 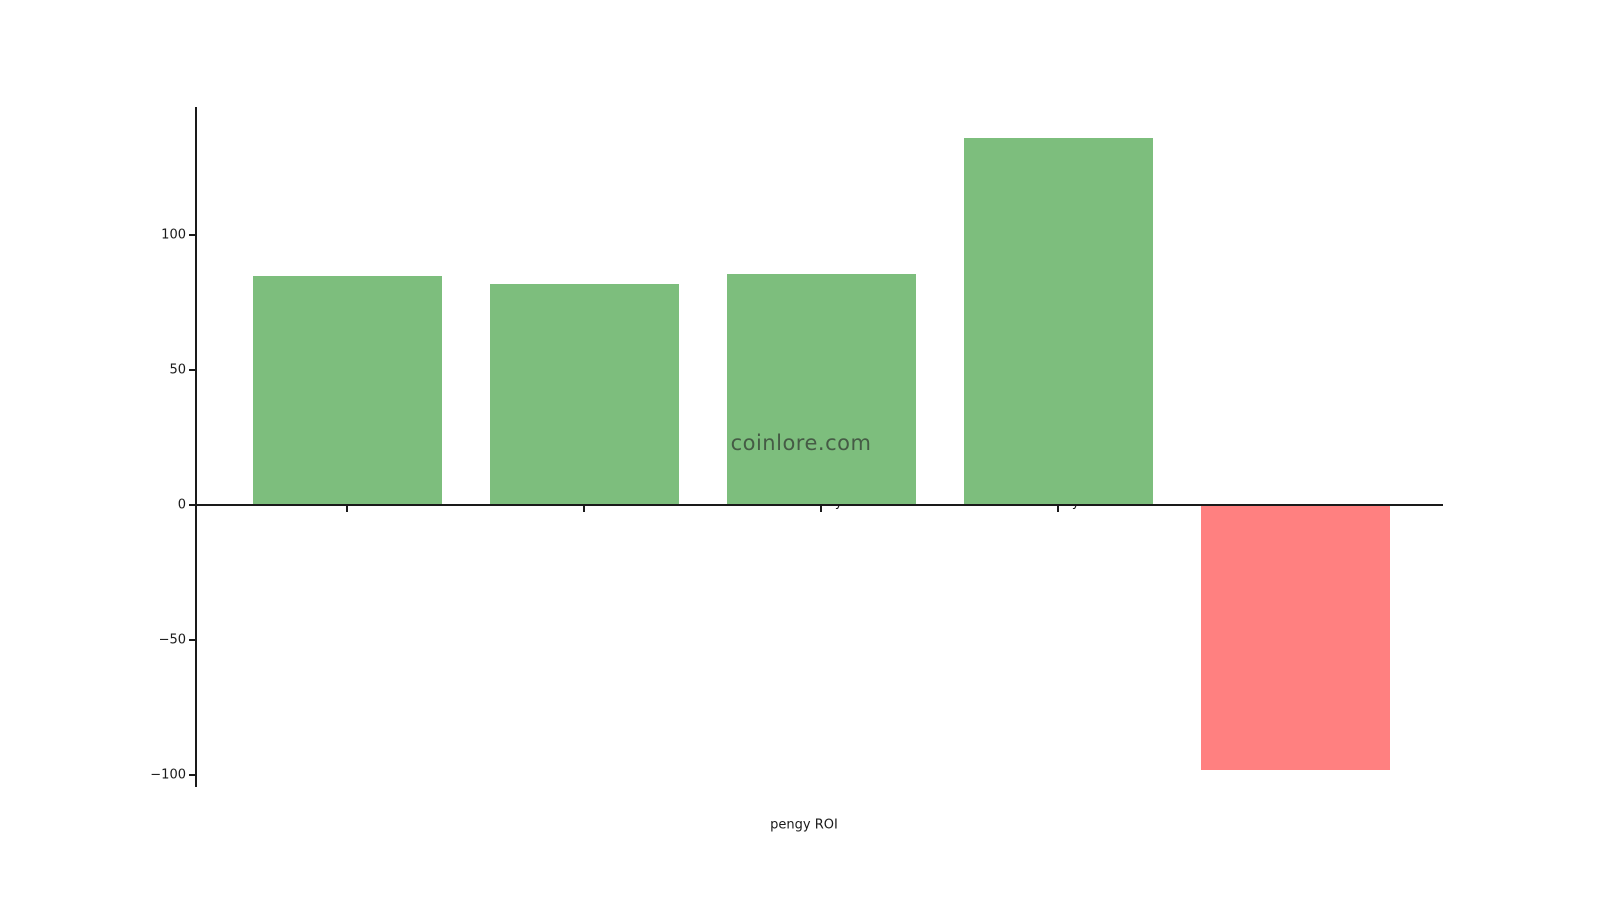 I want to click on x-axis-spine, so click(x=819, y=505).